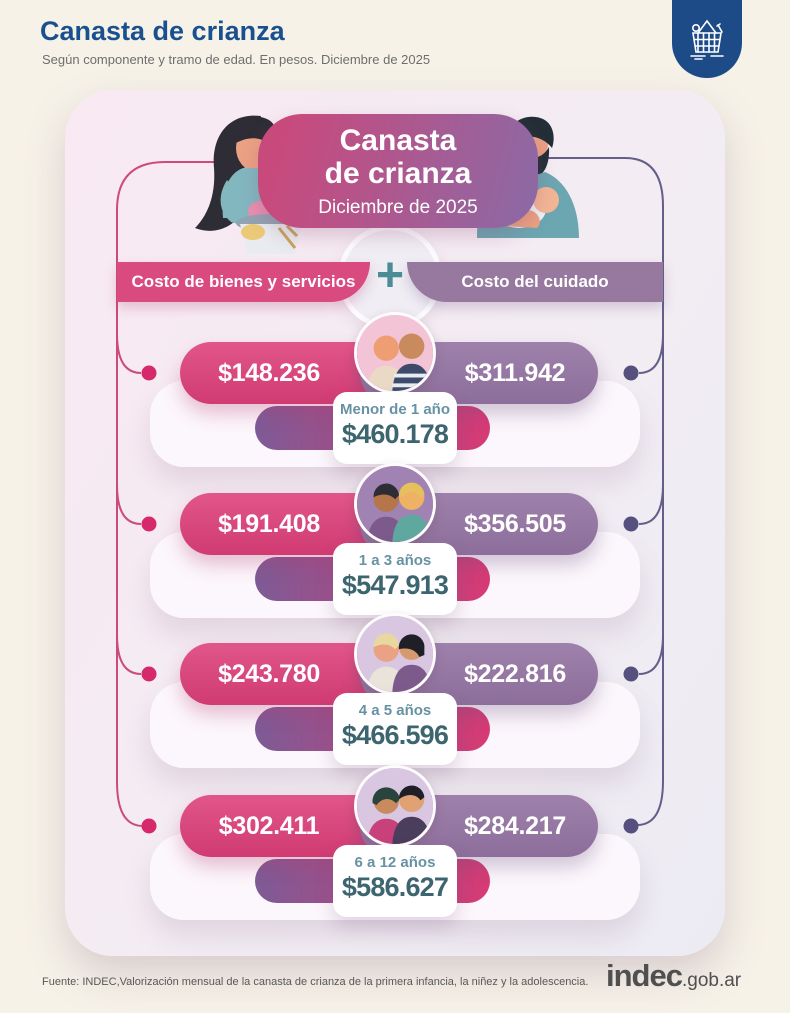  What do you see at coordinates (390, 275) in the screenshot?
I see `plus-sign: +` at bounding box center [390, 275].